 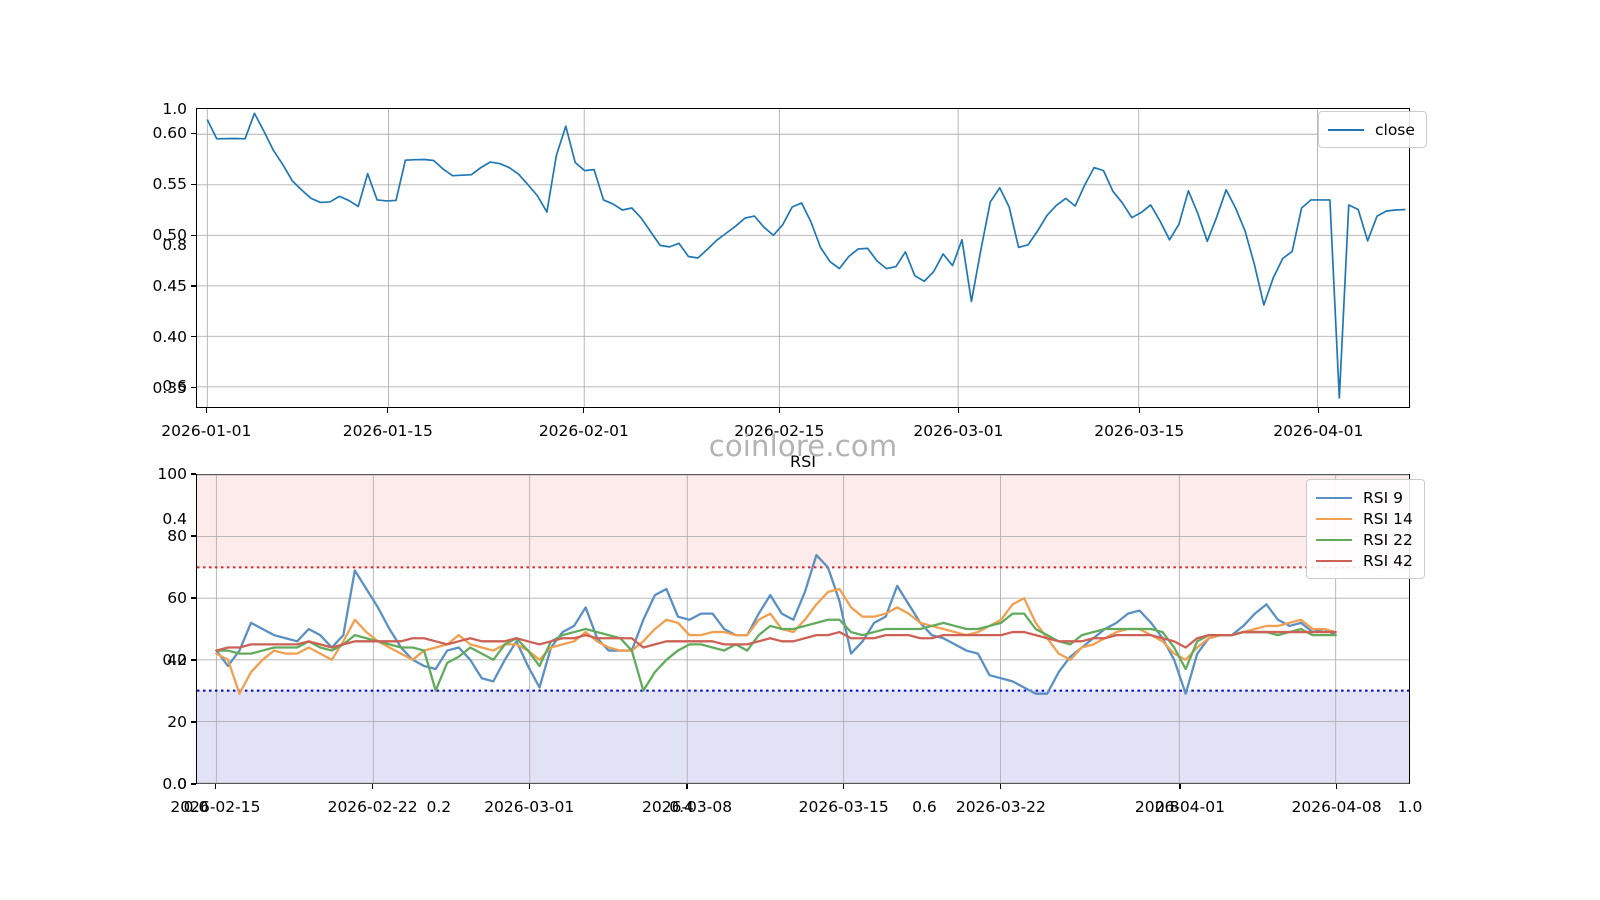 I want to click on price-y-tick-label-secondary: 0.6, so click(x=174, y=385).